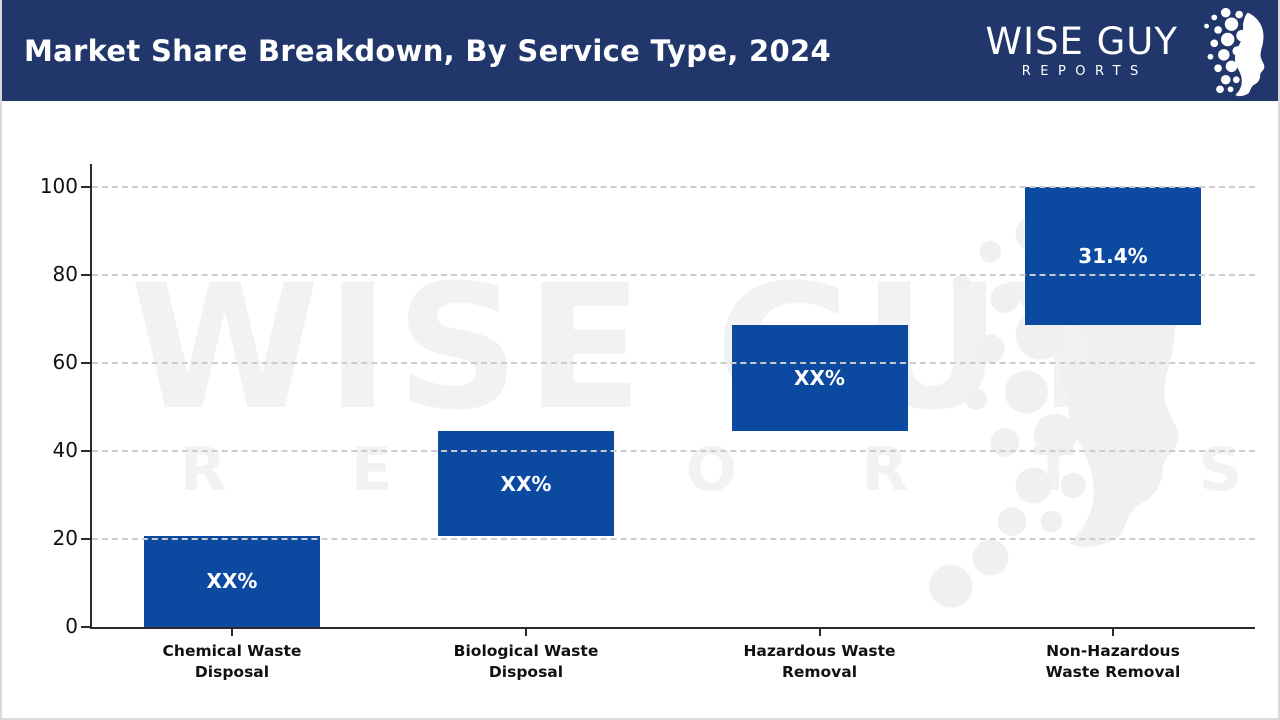 Image resolution: width=1280 pixels, height=720 pixels. I want to click on y-axis-tick-label: 60, so click(65, 362).